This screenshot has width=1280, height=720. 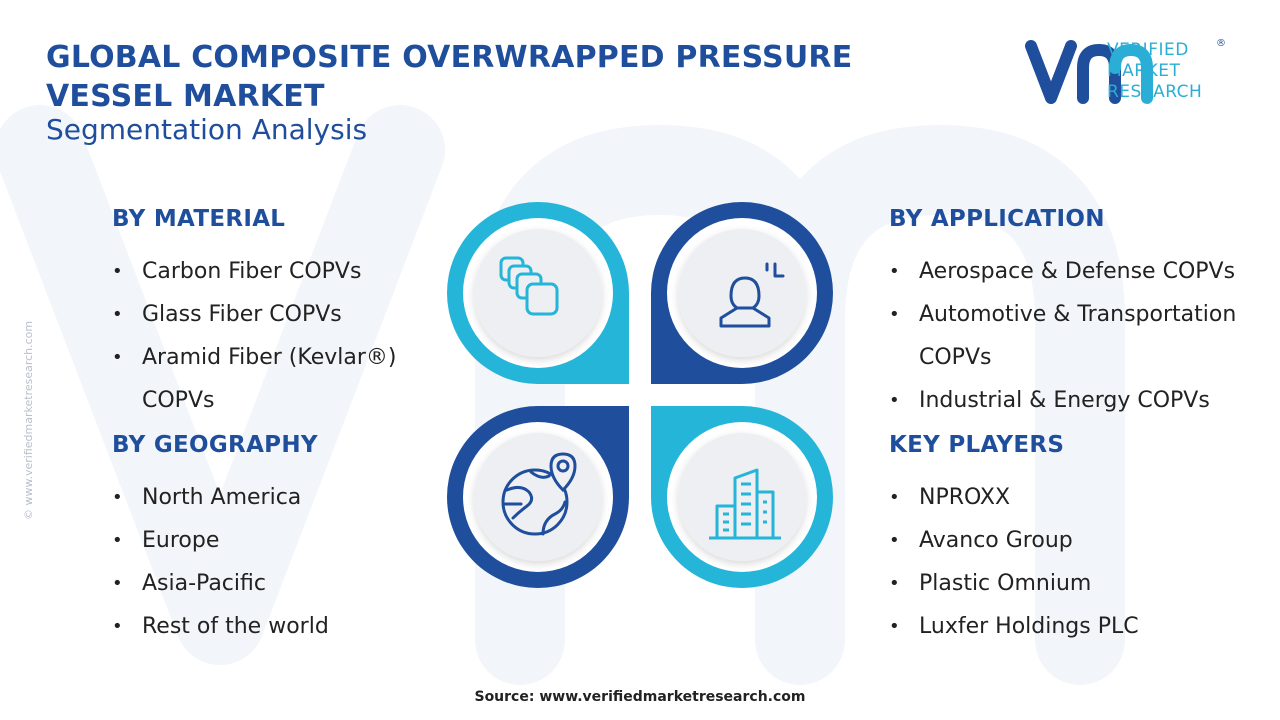 What do you see at coordinates (1084, 271) in the screenshot?
I see `list-item: Aerospace & Defense COPVs` at bounding box center [1084, 271].